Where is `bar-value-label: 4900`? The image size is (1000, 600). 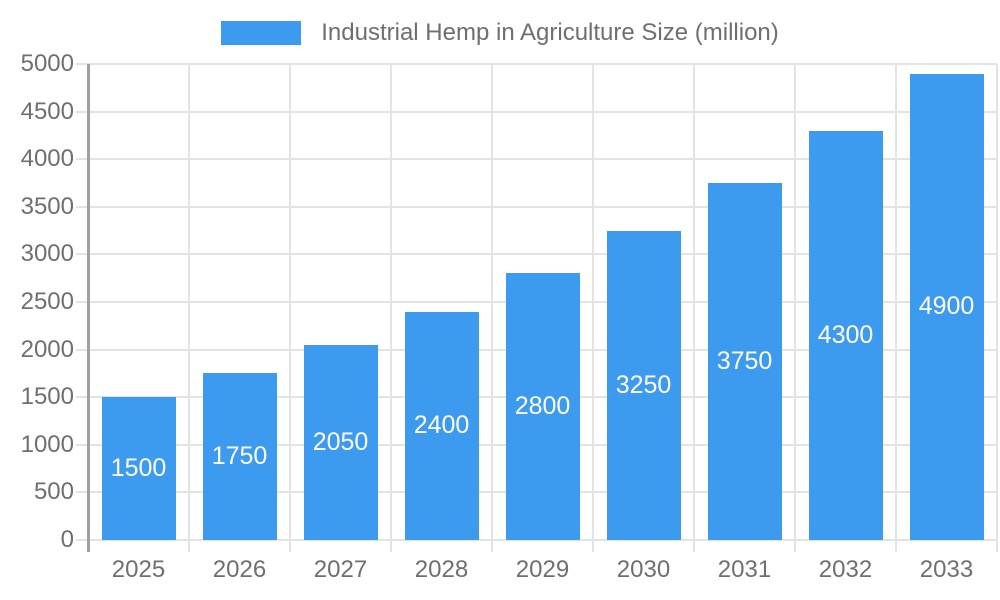 bar-value-label: 4900 is located at coordinates (946, 306).